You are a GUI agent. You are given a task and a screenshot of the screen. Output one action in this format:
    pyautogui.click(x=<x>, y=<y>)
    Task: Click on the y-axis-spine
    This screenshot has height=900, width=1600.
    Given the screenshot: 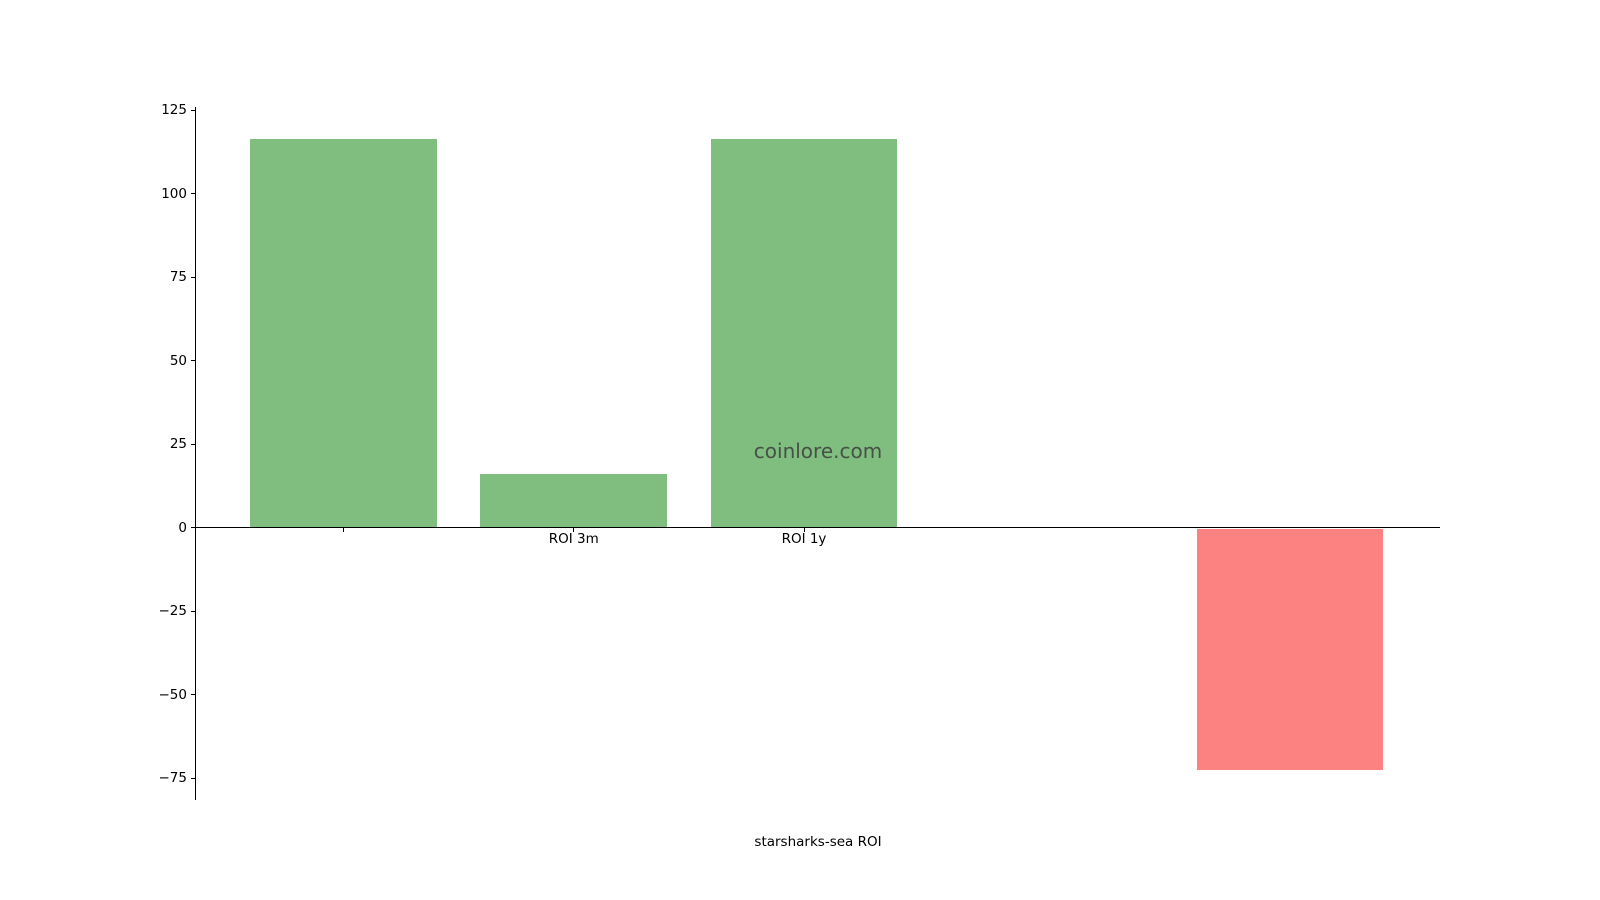 What is the action you would take?
    pyautogui.click(x=195, y=453)
    